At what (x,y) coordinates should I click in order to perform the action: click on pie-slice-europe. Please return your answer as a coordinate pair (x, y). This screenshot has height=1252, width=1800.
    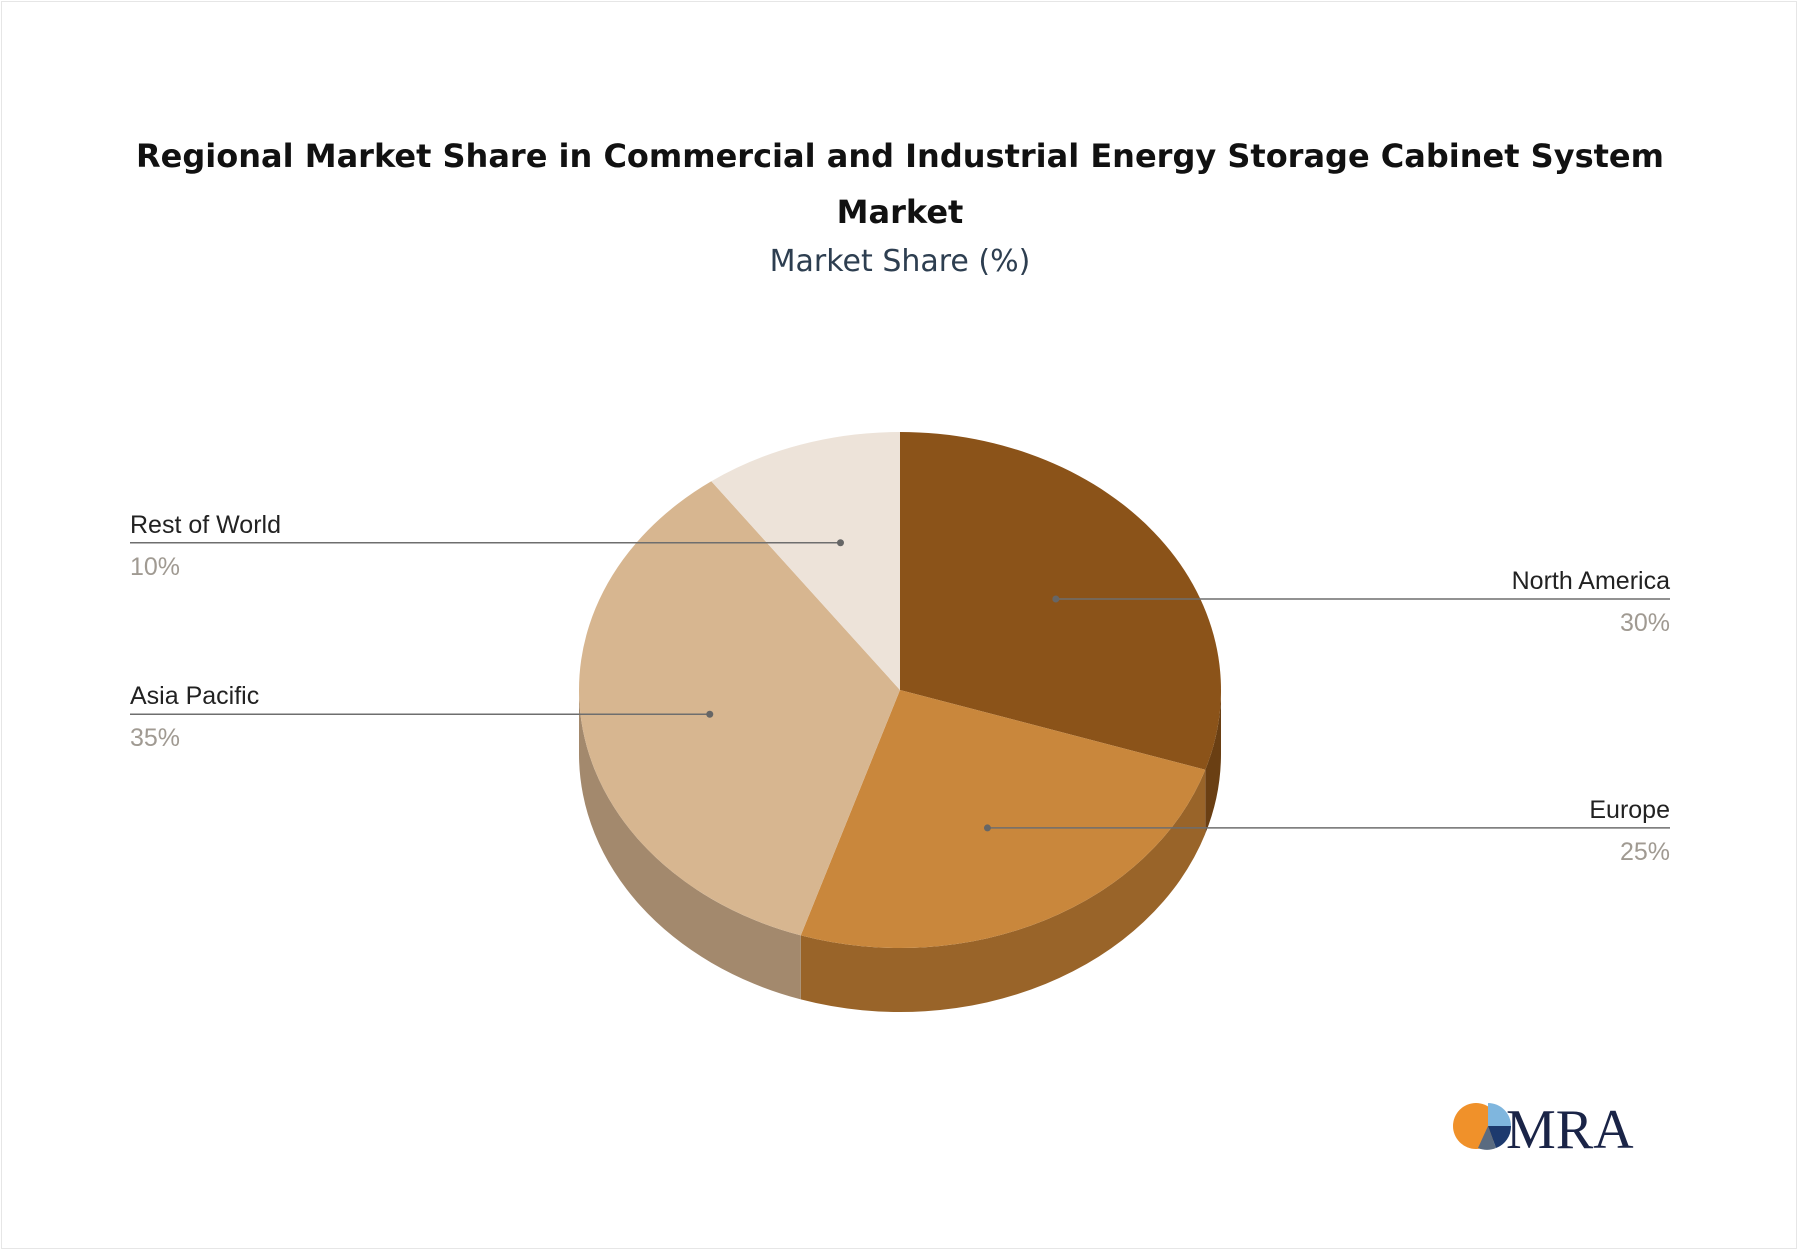
    Looking at the image, I should click on (1003, 819).